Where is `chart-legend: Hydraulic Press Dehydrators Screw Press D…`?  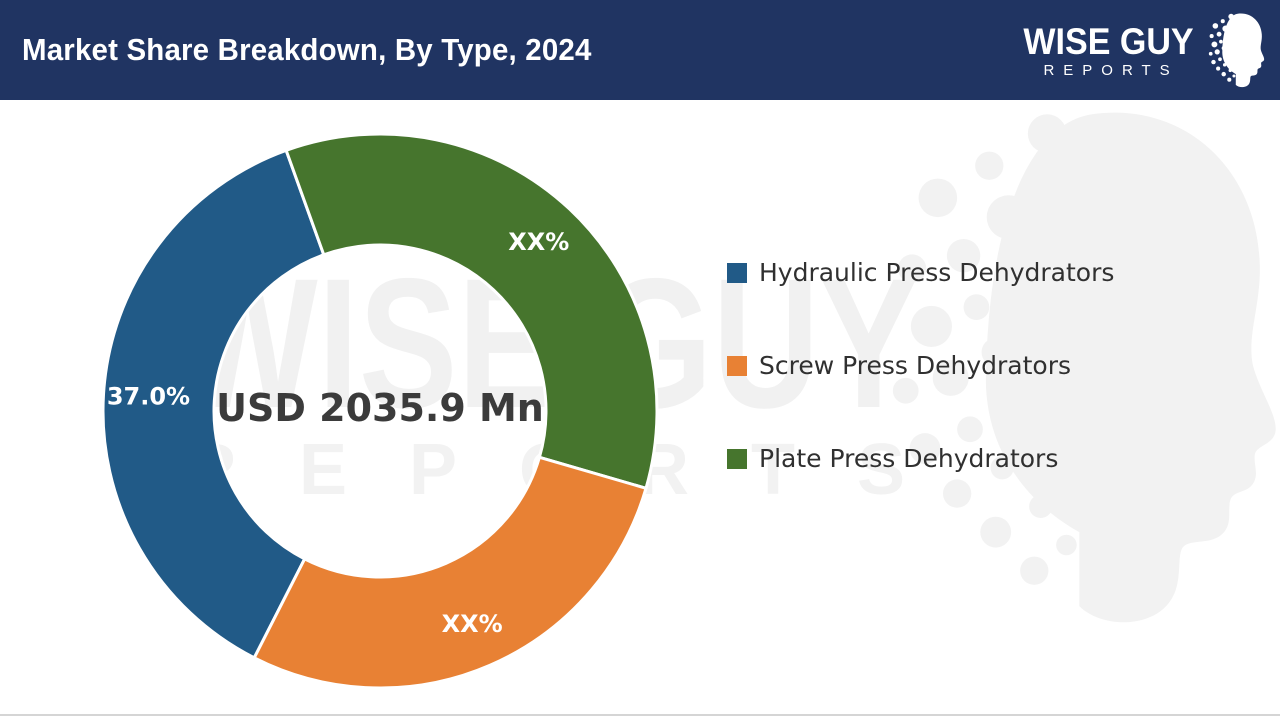
chart-legend: Hydraulic Press Dehydrators Screw Press D… is located at coordinates (920, 365).